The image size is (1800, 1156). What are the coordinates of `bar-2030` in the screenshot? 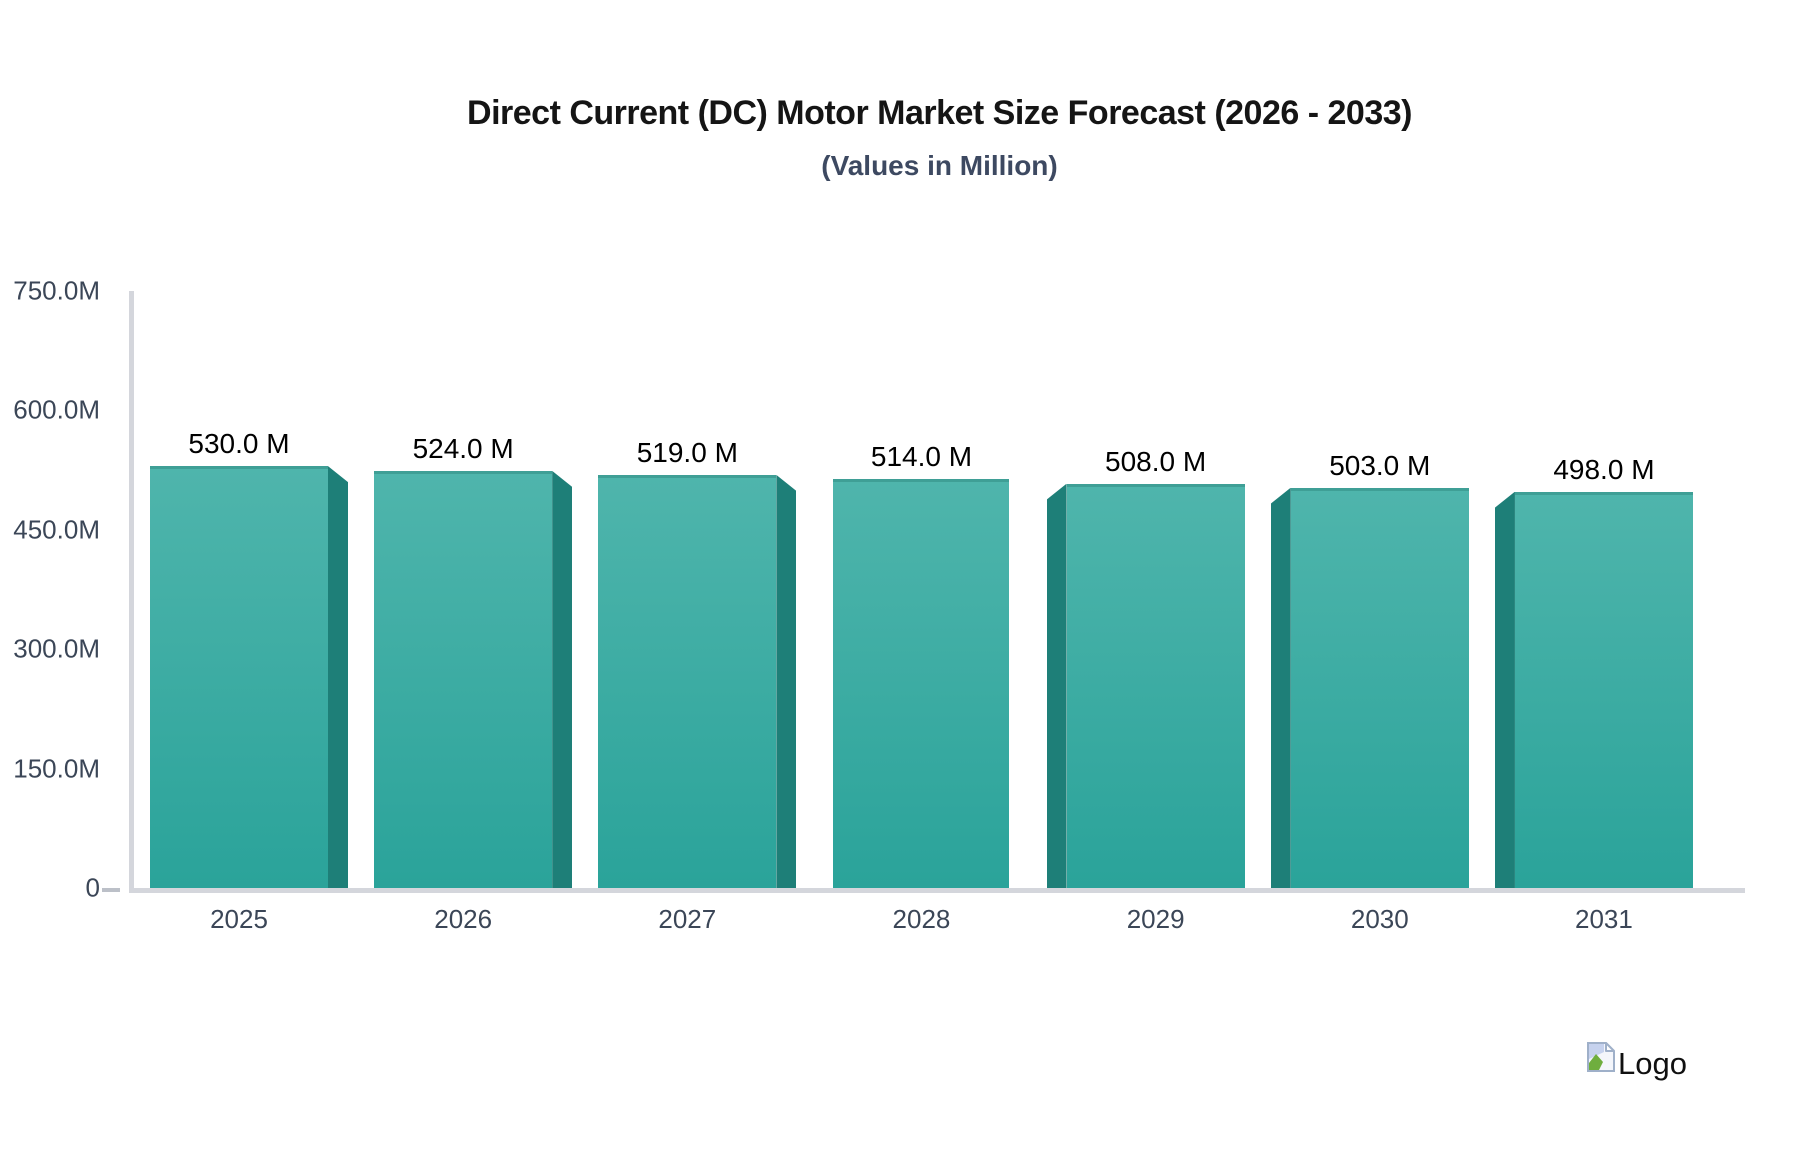 It's located at (1369, 687).